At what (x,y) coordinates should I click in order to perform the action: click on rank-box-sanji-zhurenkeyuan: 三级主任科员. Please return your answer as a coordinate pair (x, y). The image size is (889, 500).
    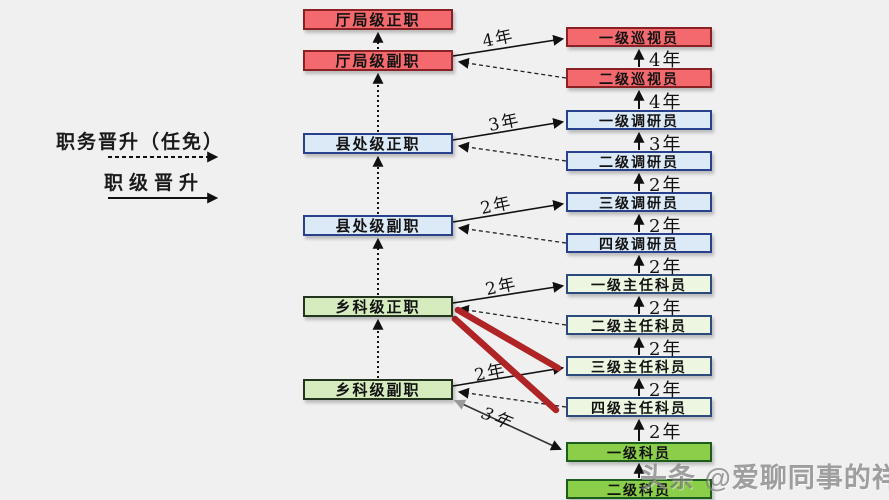
    Looking at the image, I should click on (639, 366).